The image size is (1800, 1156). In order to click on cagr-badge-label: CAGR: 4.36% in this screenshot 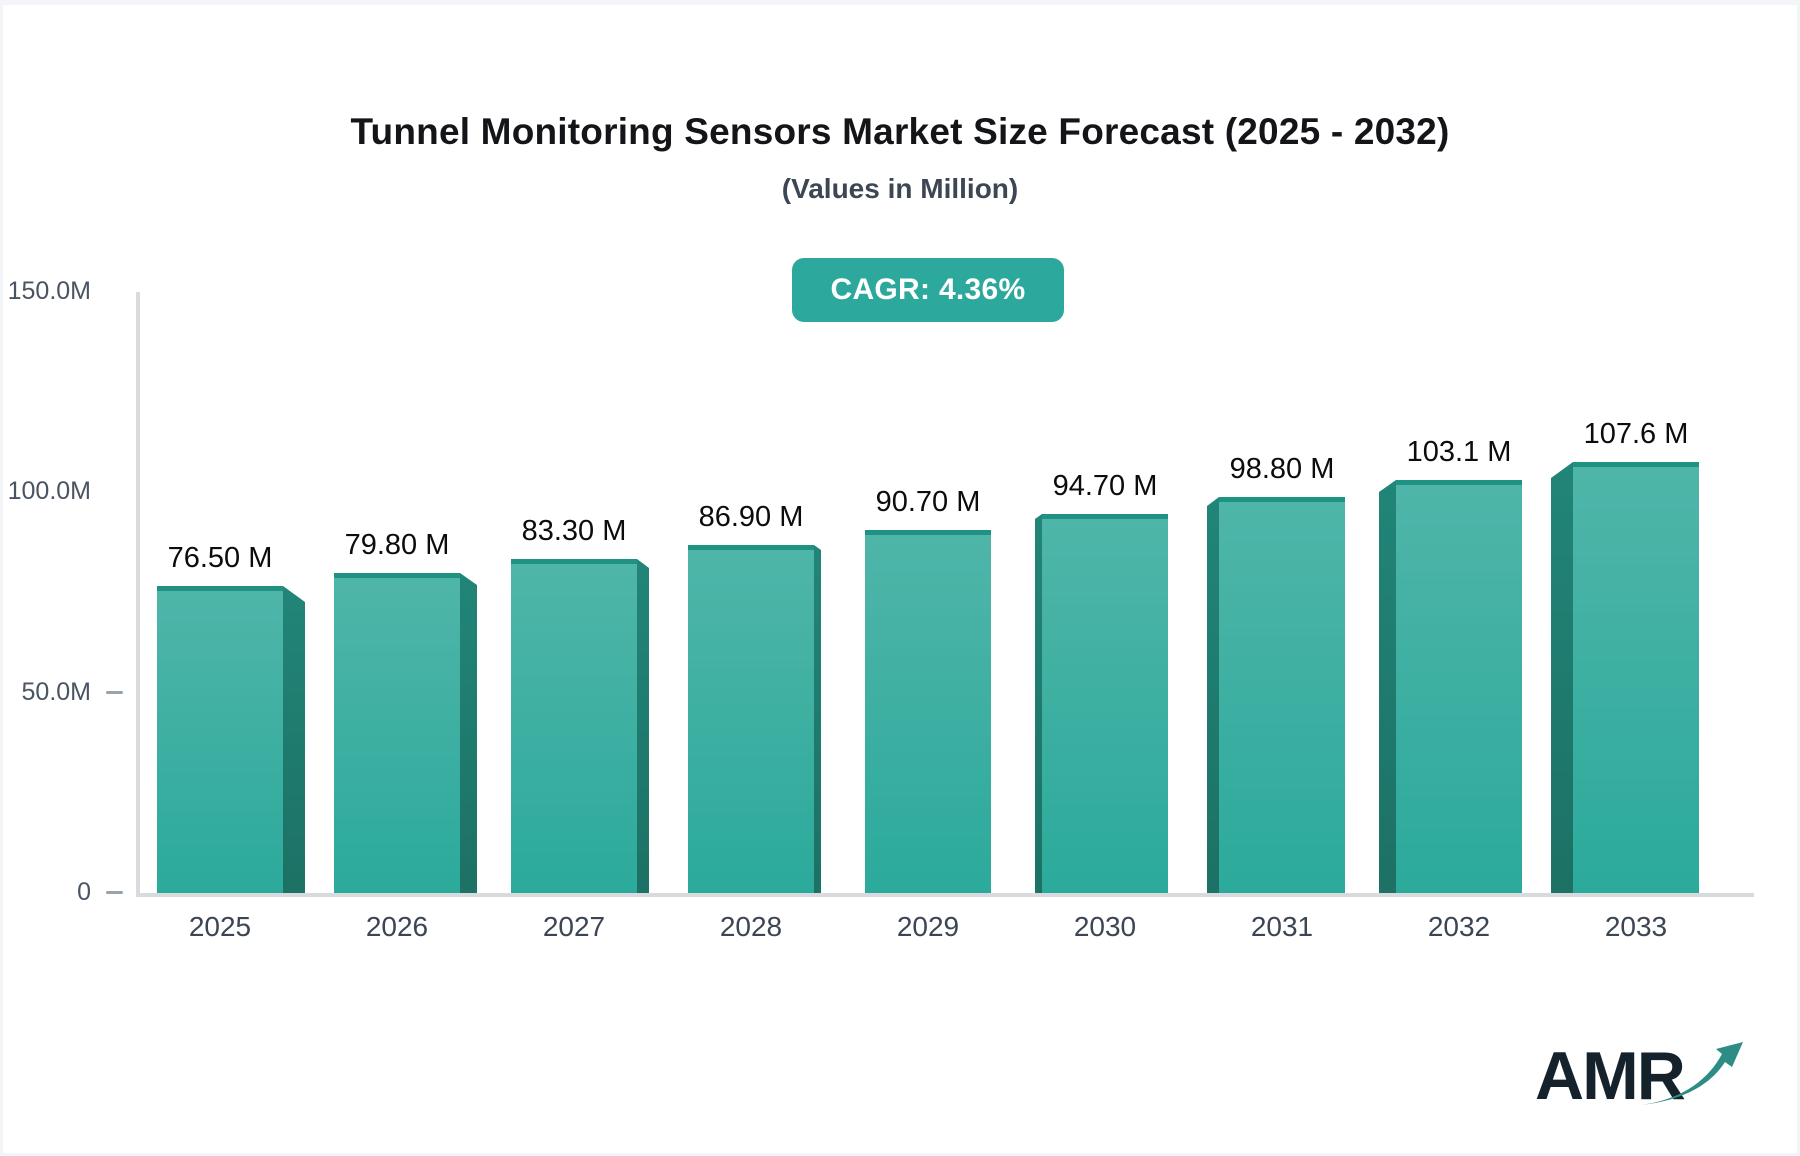, I will do `click(928, 289)`.